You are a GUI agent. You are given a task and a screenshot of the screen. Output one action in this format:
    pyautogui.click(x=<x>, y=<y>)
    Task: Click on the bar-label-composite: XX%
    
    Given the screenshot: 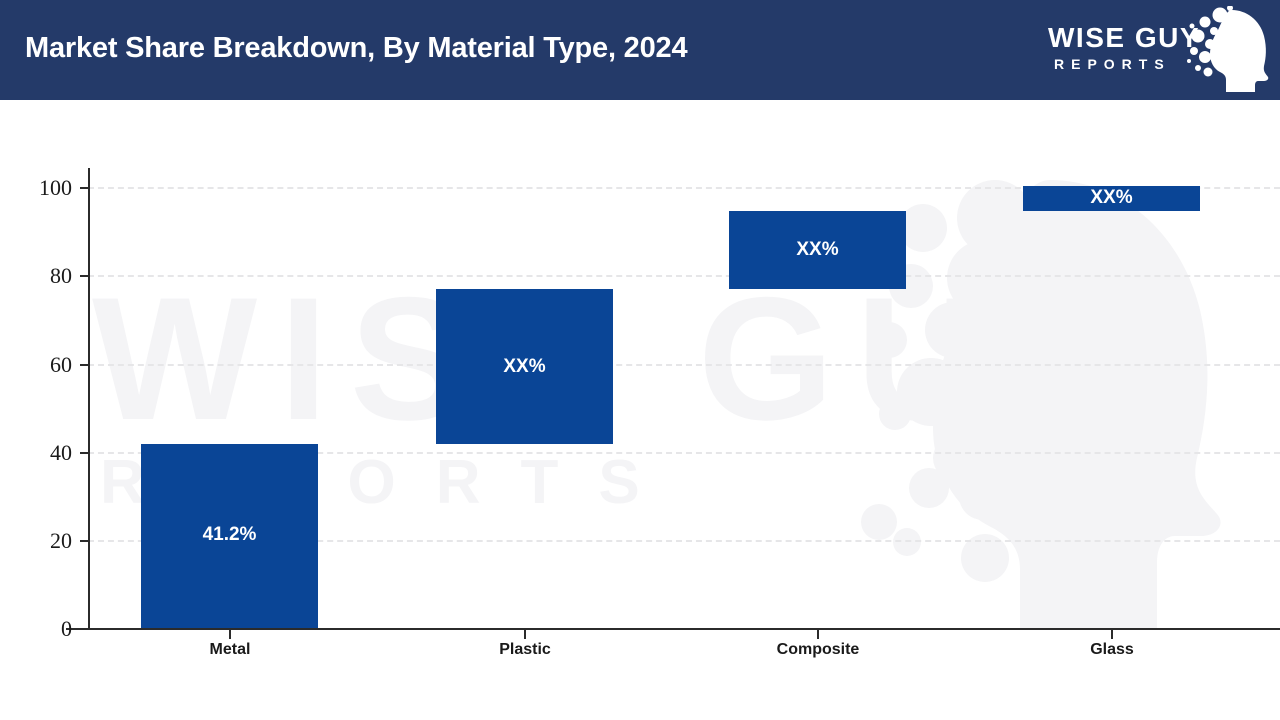 What is the action you would take?
    pyautogui.click(x=817, y=249)
    